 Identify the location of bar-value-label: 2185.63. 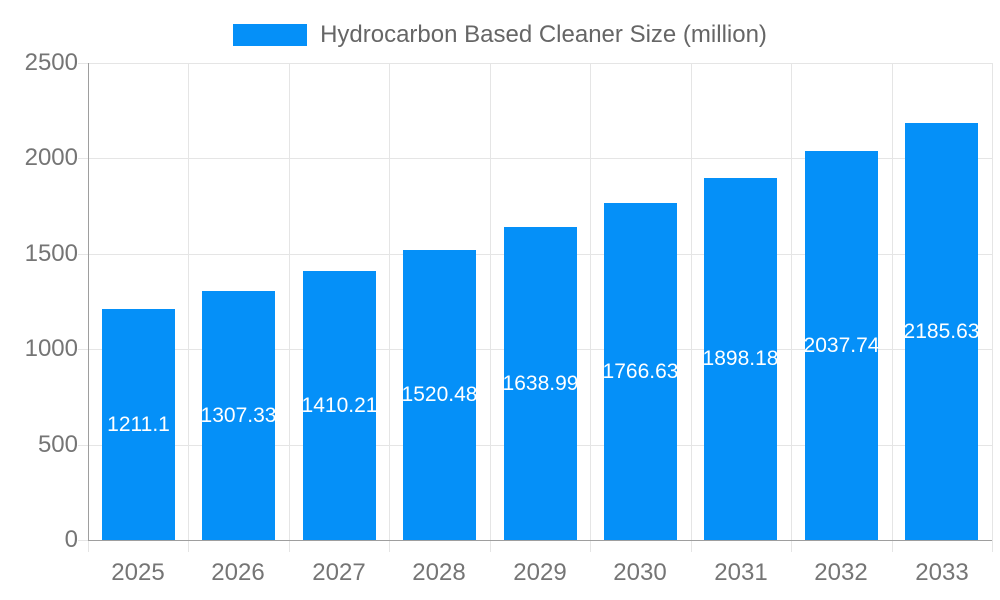
(941, 331).